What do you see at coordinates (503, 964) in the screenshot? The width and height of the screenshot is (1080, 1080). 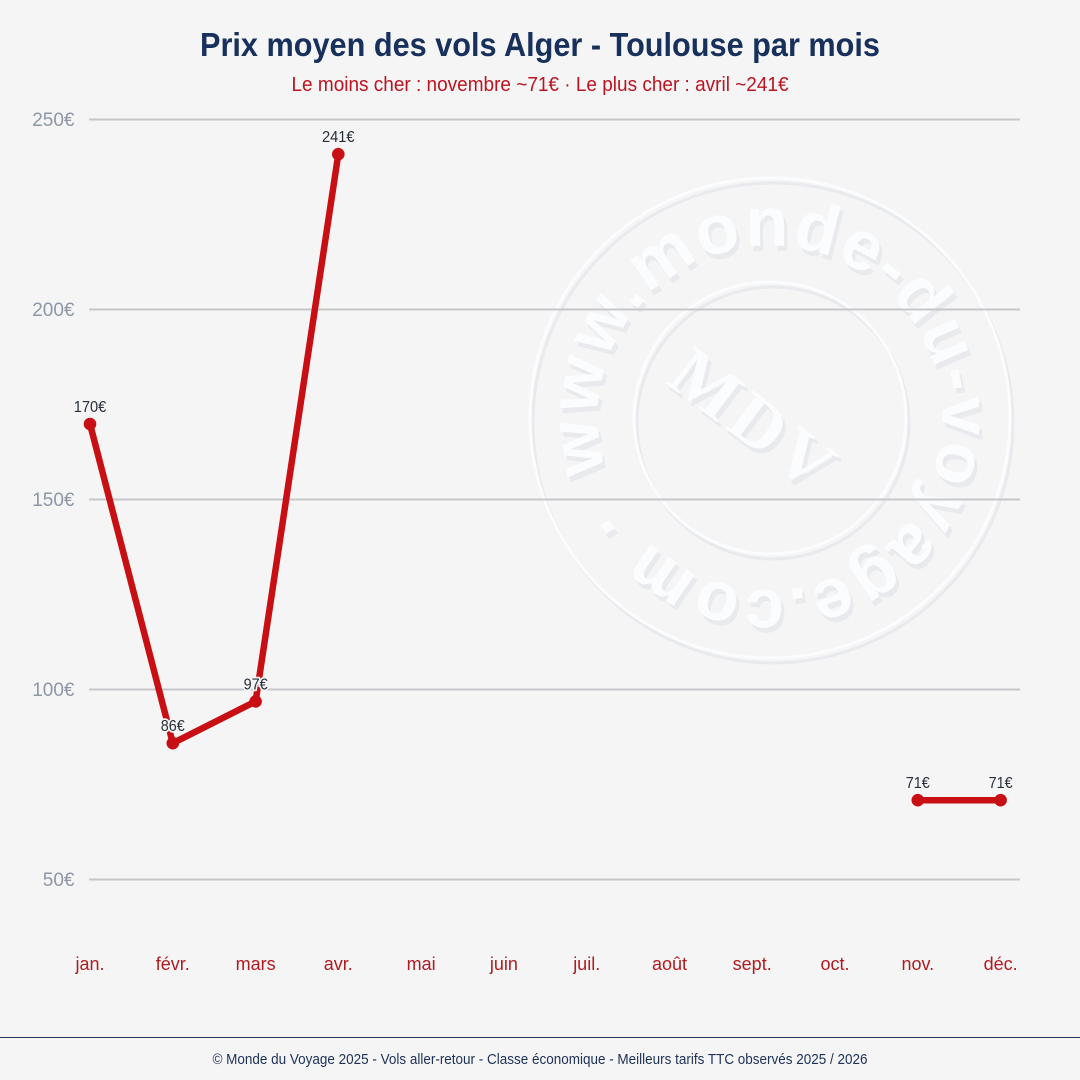 I see `svg-text: juin` at bounding box center [503, 964].